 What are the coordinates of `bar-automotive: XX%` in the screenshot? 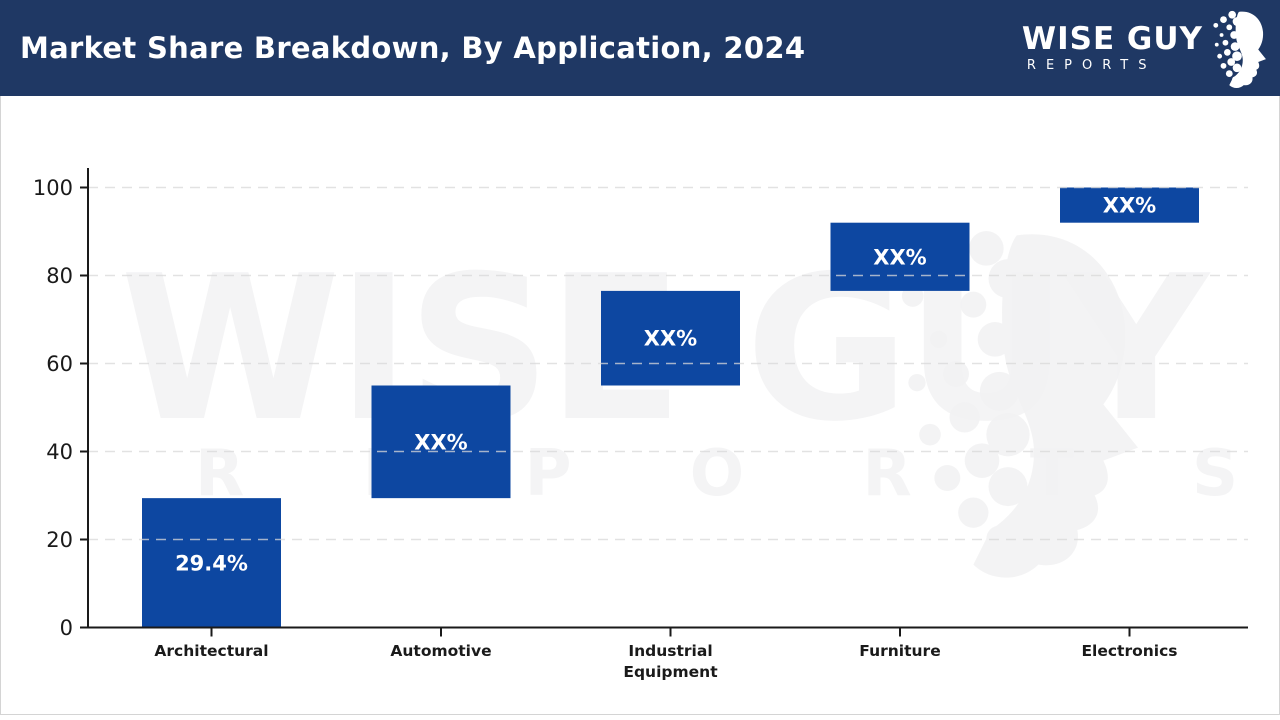 It's located at (441, 442).